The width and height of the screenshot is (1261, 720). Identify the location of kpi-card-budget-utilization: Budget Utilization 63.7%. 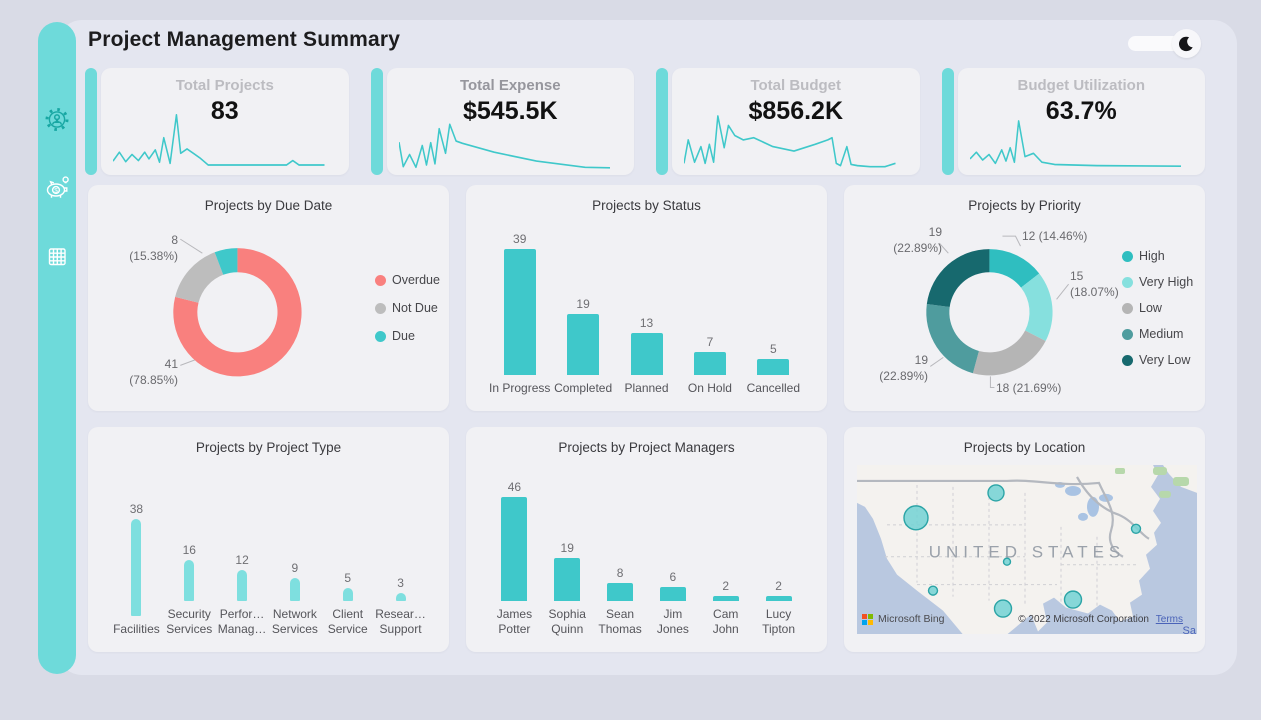
(1081, 121).